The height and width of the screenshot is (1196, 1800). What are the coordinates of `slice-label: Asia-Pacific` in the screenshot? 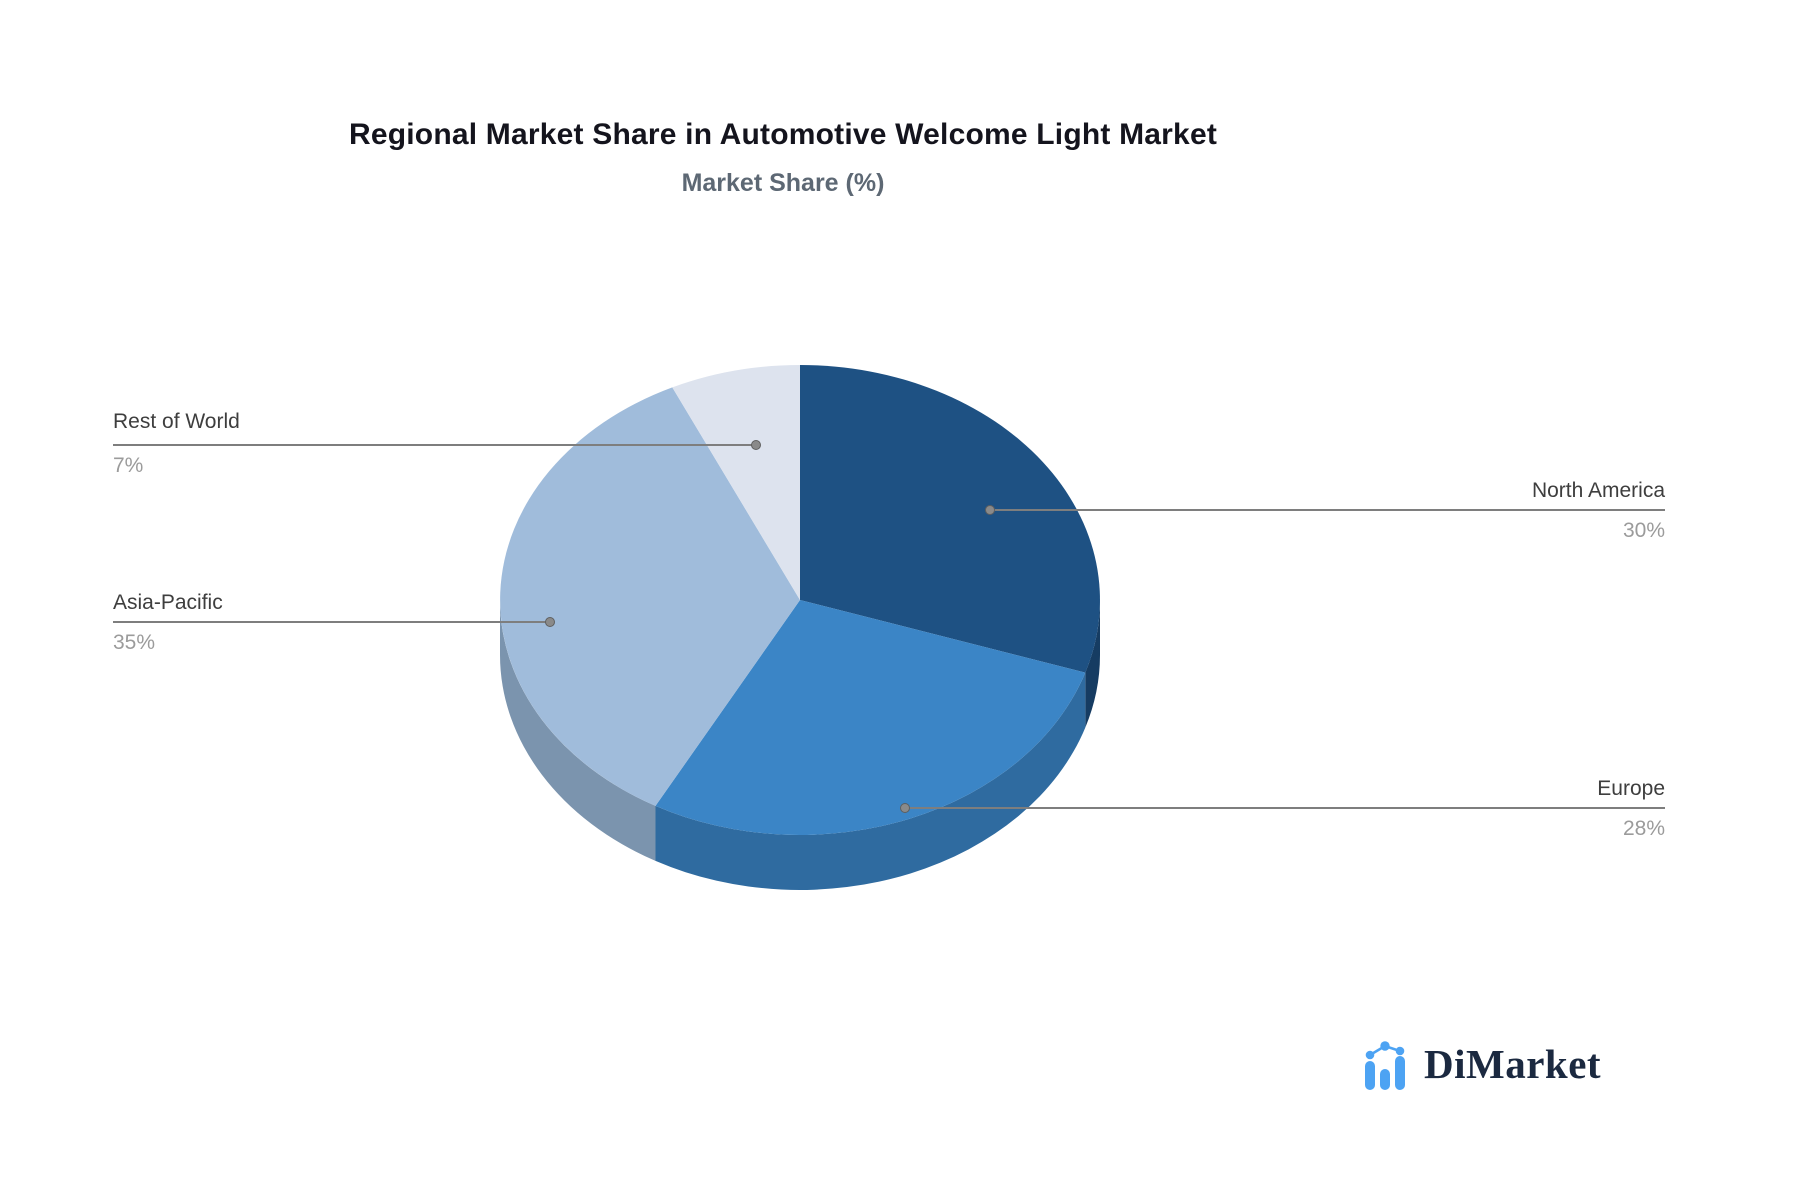 It's located at (168, 602).